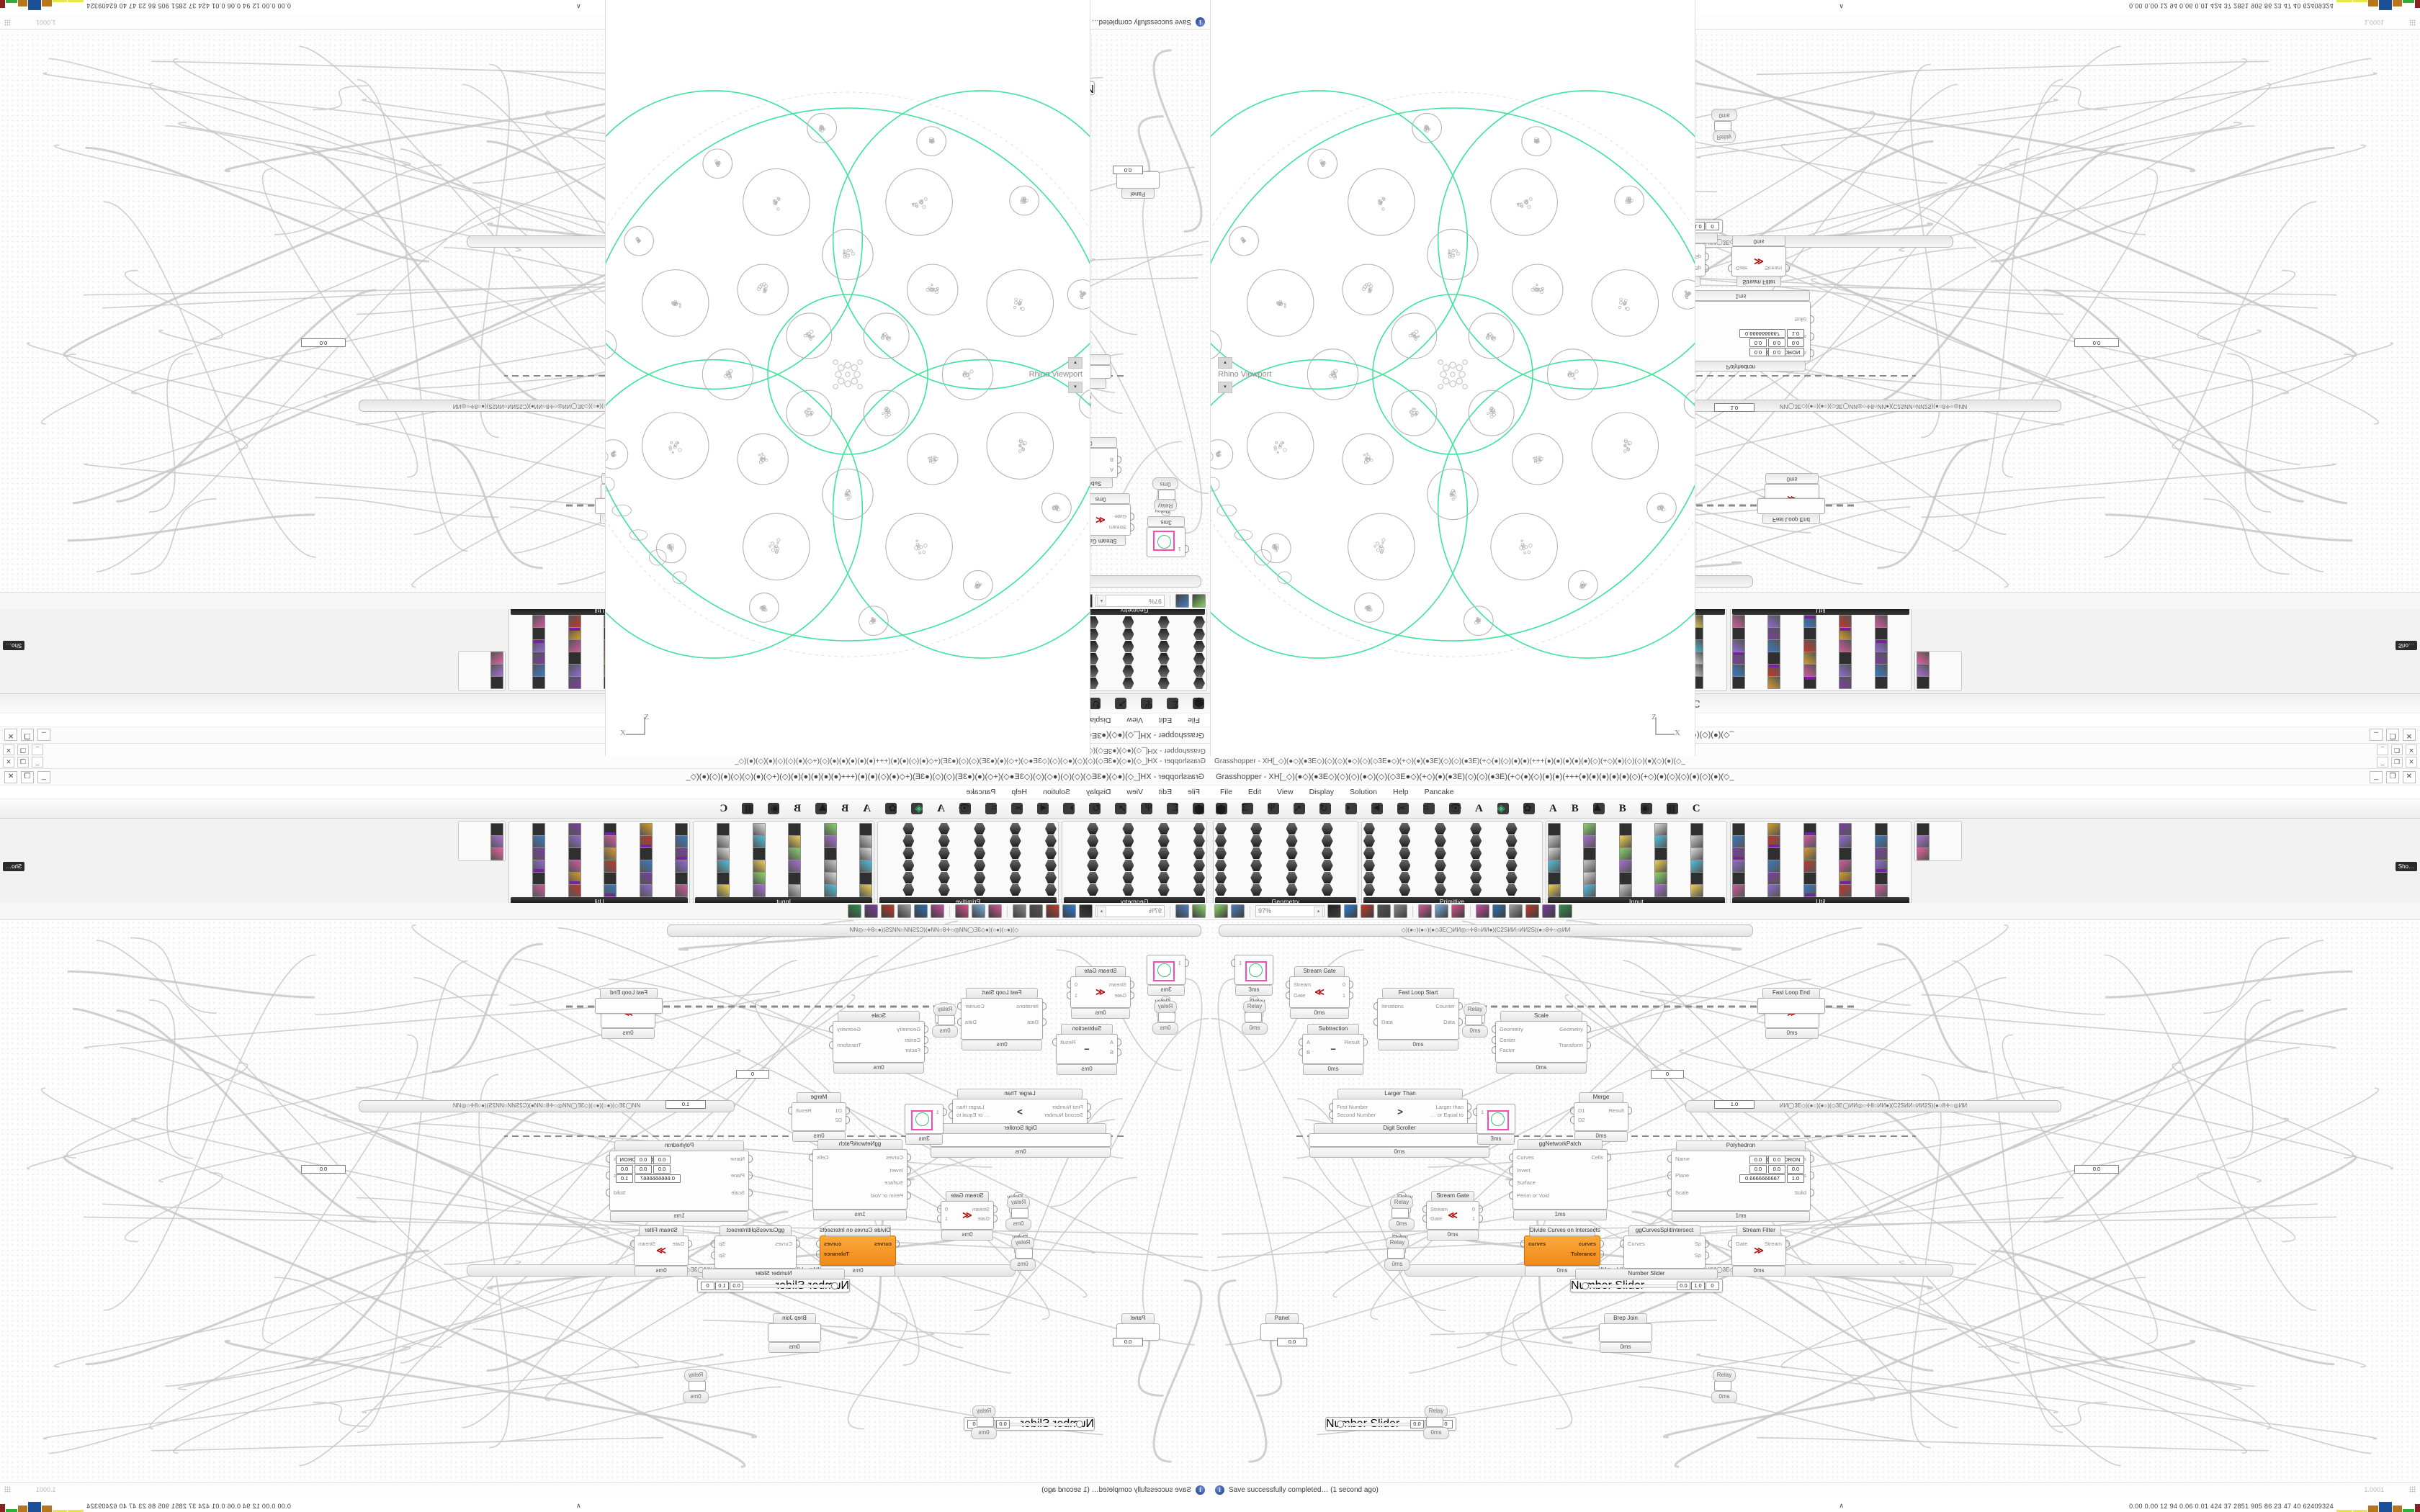  I want to click on component-fast-loop-end: Fast Loop End, so click(1791, 511).